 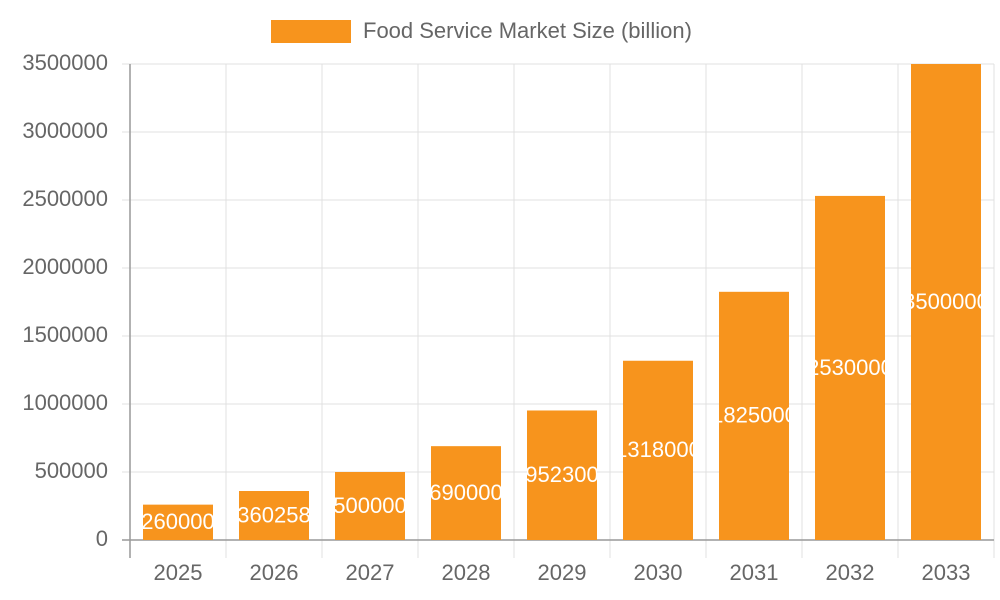 What do you see at coordinates (527, 30) in the screenshot?
I see `legend-label: Food Service Market Size (billion)` at bounding box center [527, 30].